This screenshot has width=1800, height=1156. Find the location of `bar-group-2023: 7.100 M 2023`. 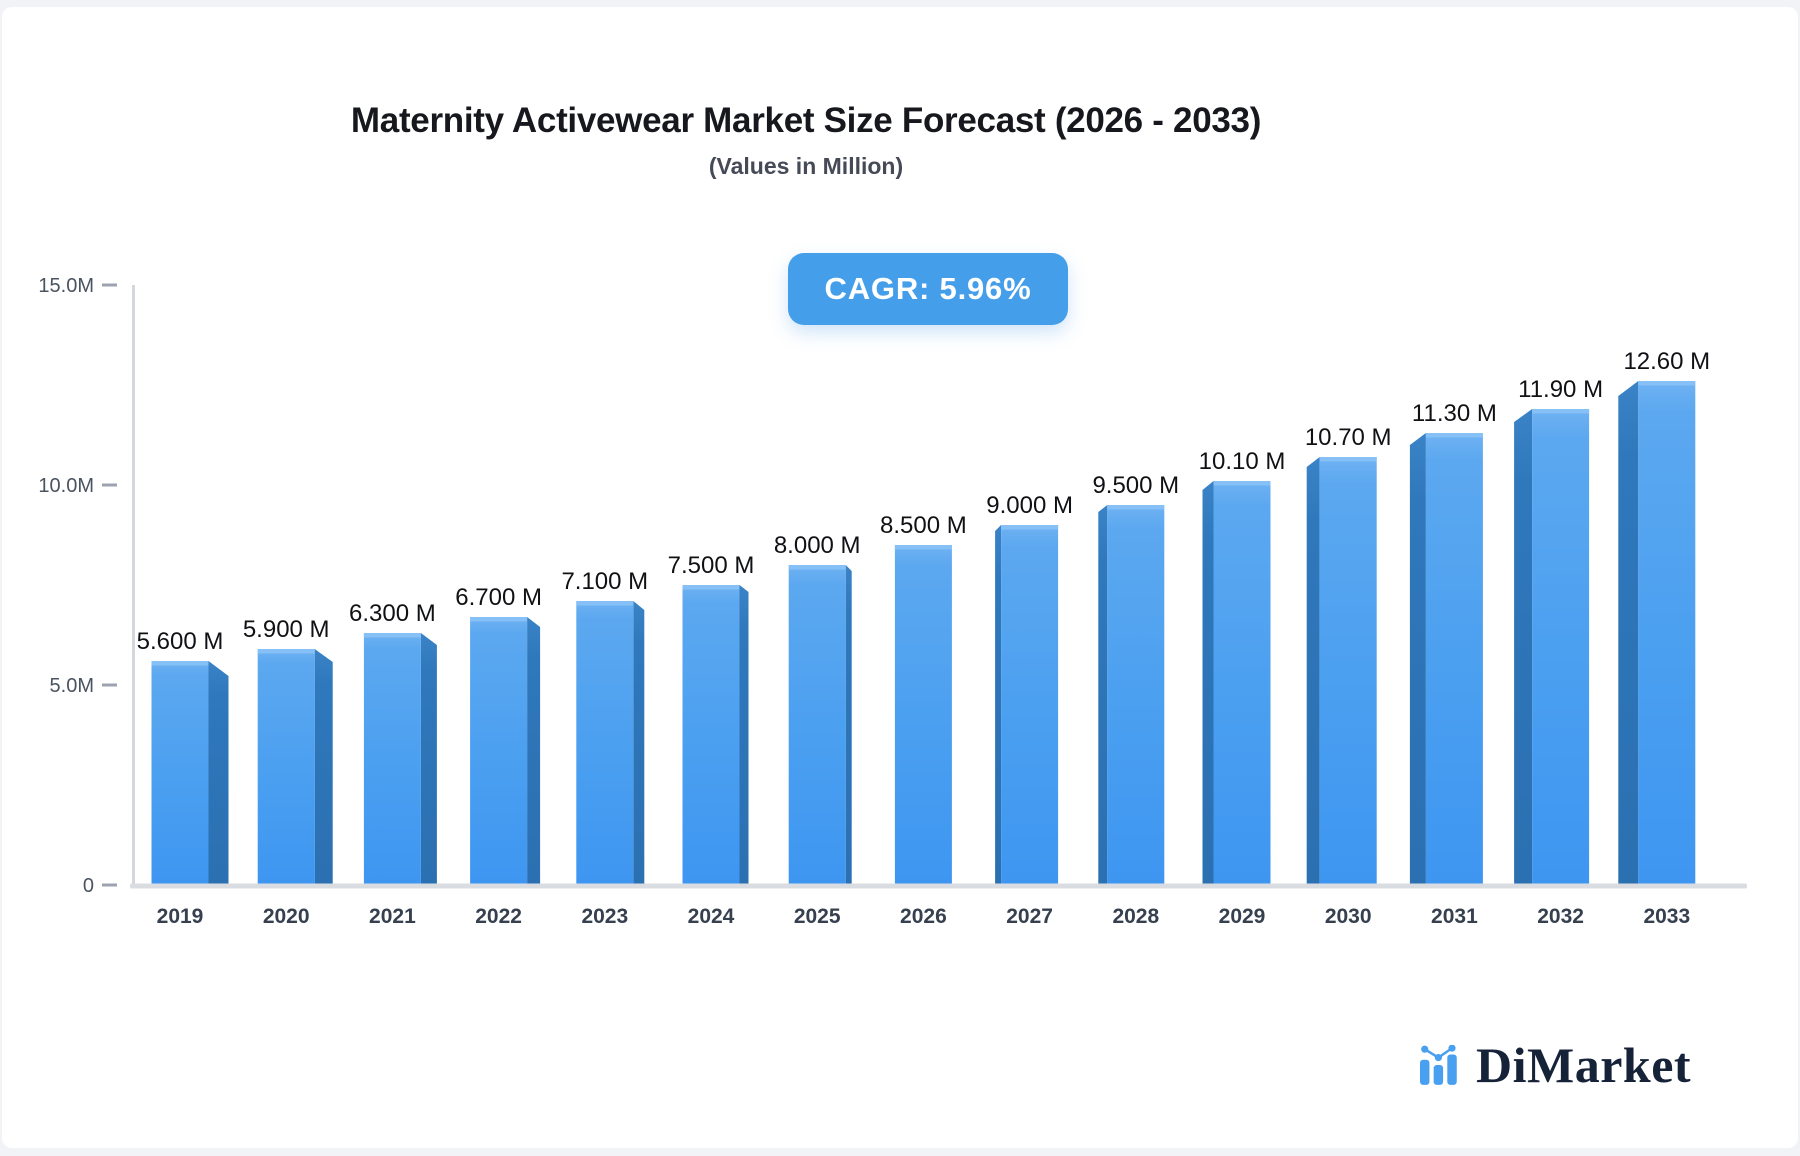

bar-group-2023: 7.100 M 2023 is located at coordinates (604, 748).